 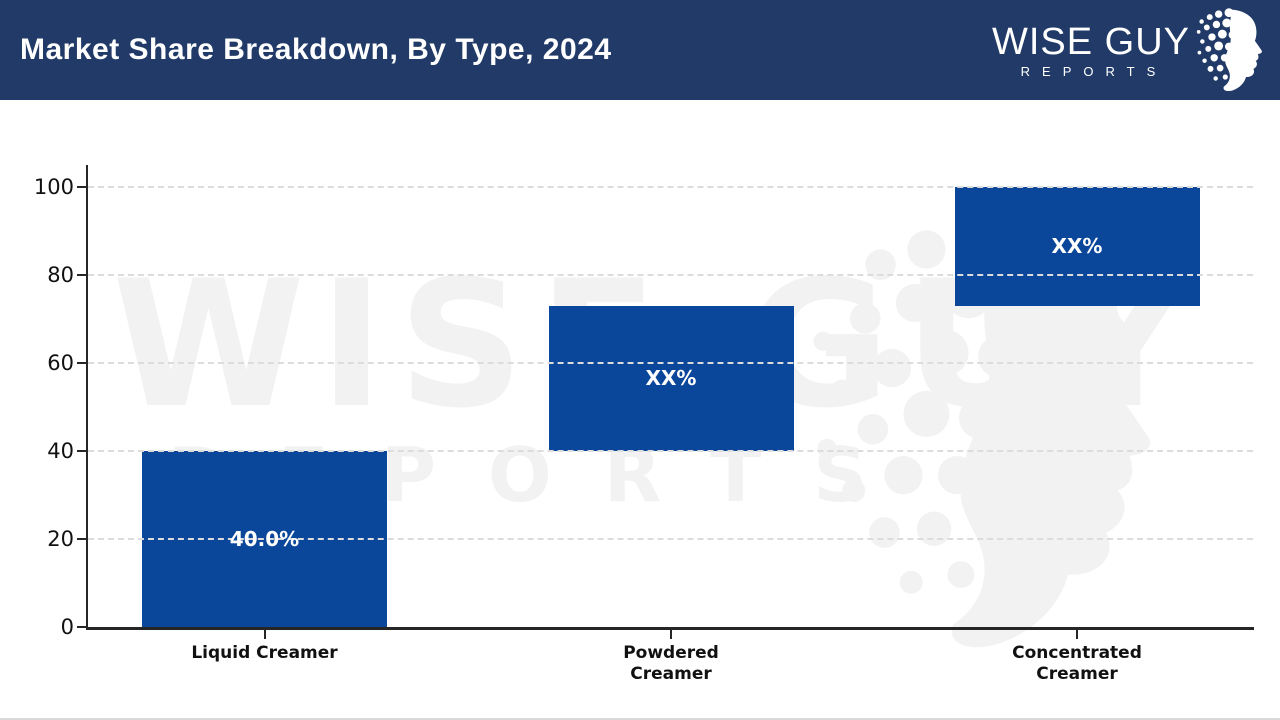 I want to click on logo-wordmark: WISE GUY, so click(x=1090, y=41).